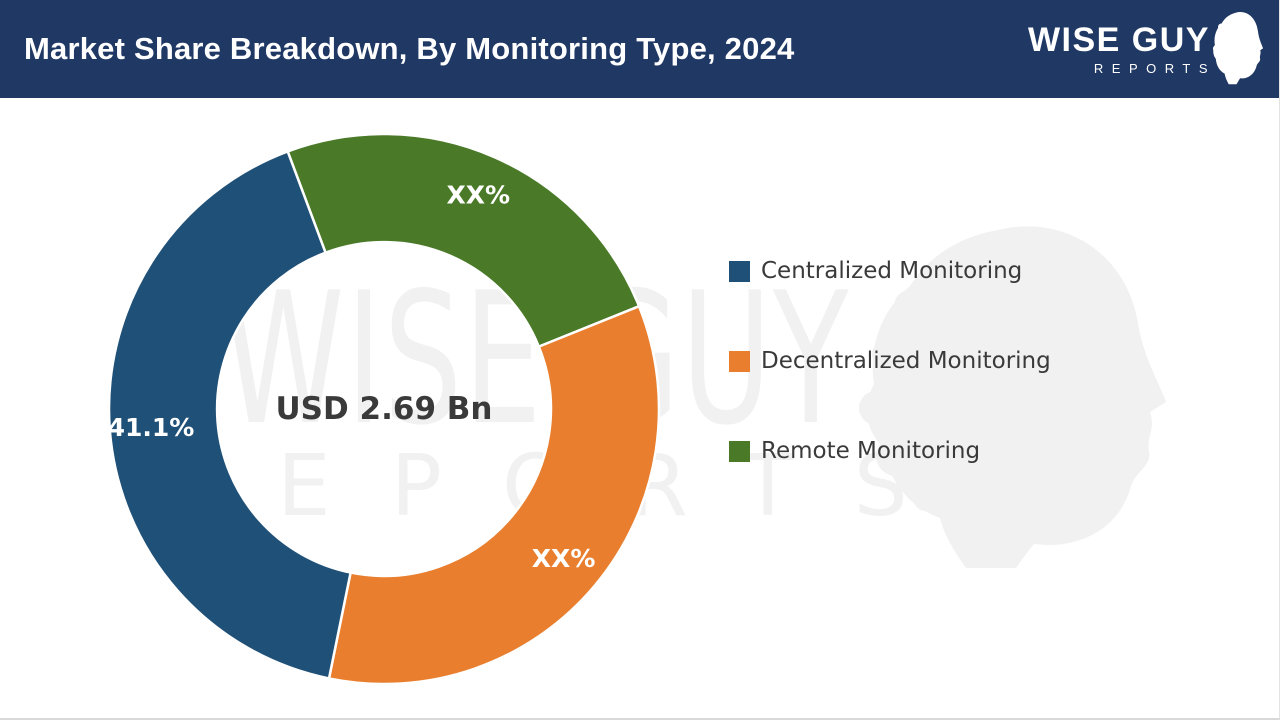 The height and width of the screenshot is (720, 1280). I want to click on logo-subtitle: REPORTS, so click(1154, 68).